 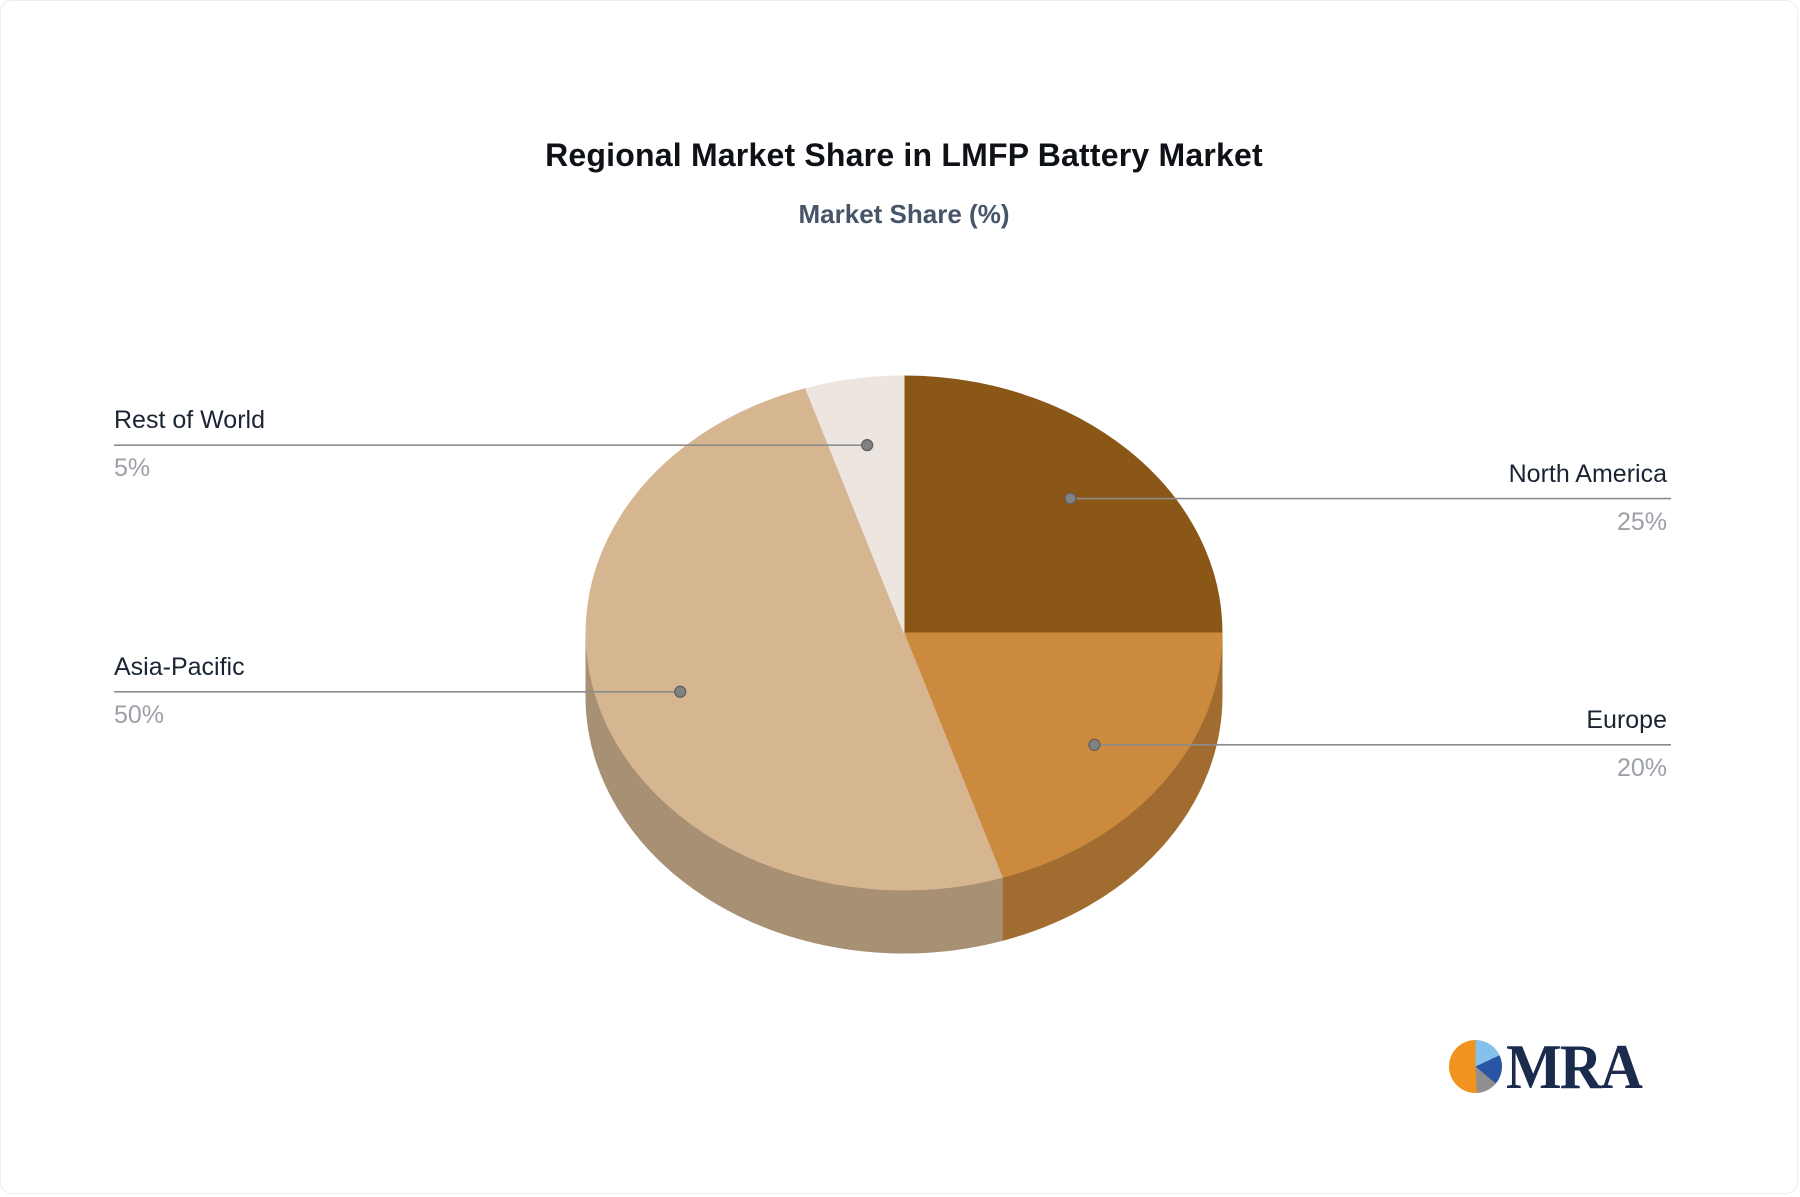 What do you see at coordinates (680, 691) in the screenshot?
I see `leader-dot-asia-pacific` at bounding box center [680, 691].